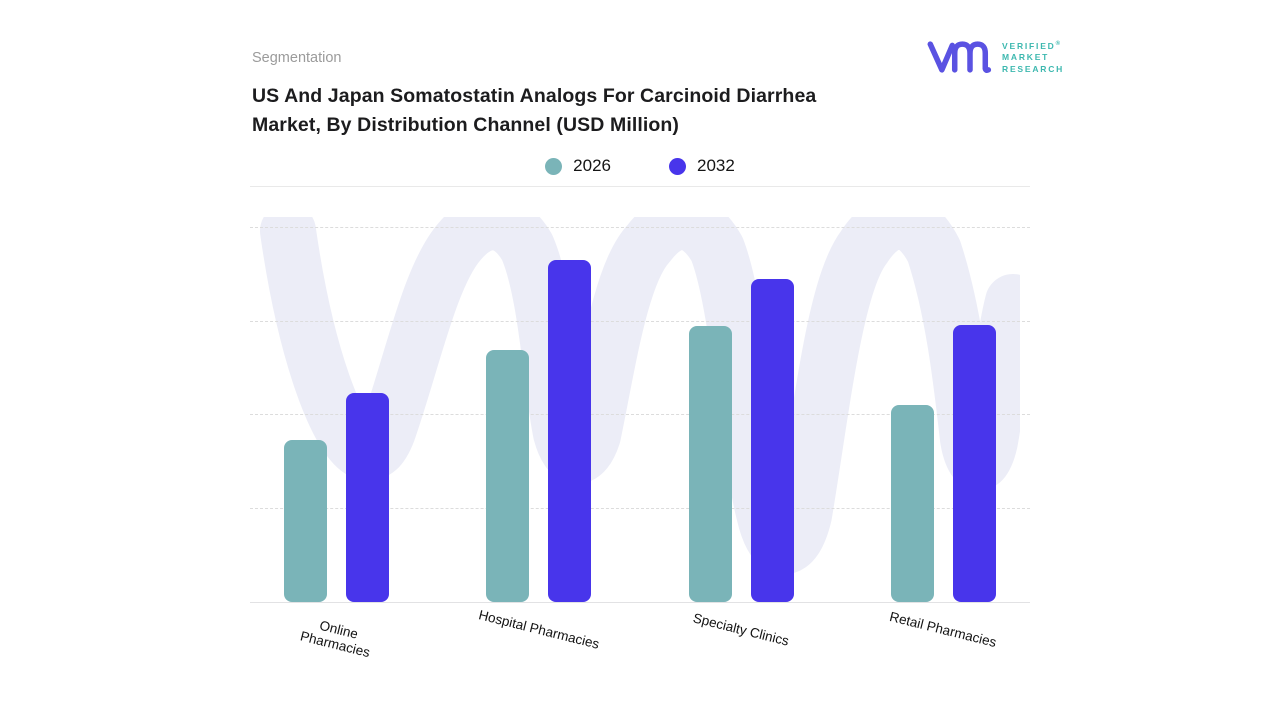  I want to click on x-axis-label-retail-pharmacies: Retail Pharmacies, so click(943, 629).